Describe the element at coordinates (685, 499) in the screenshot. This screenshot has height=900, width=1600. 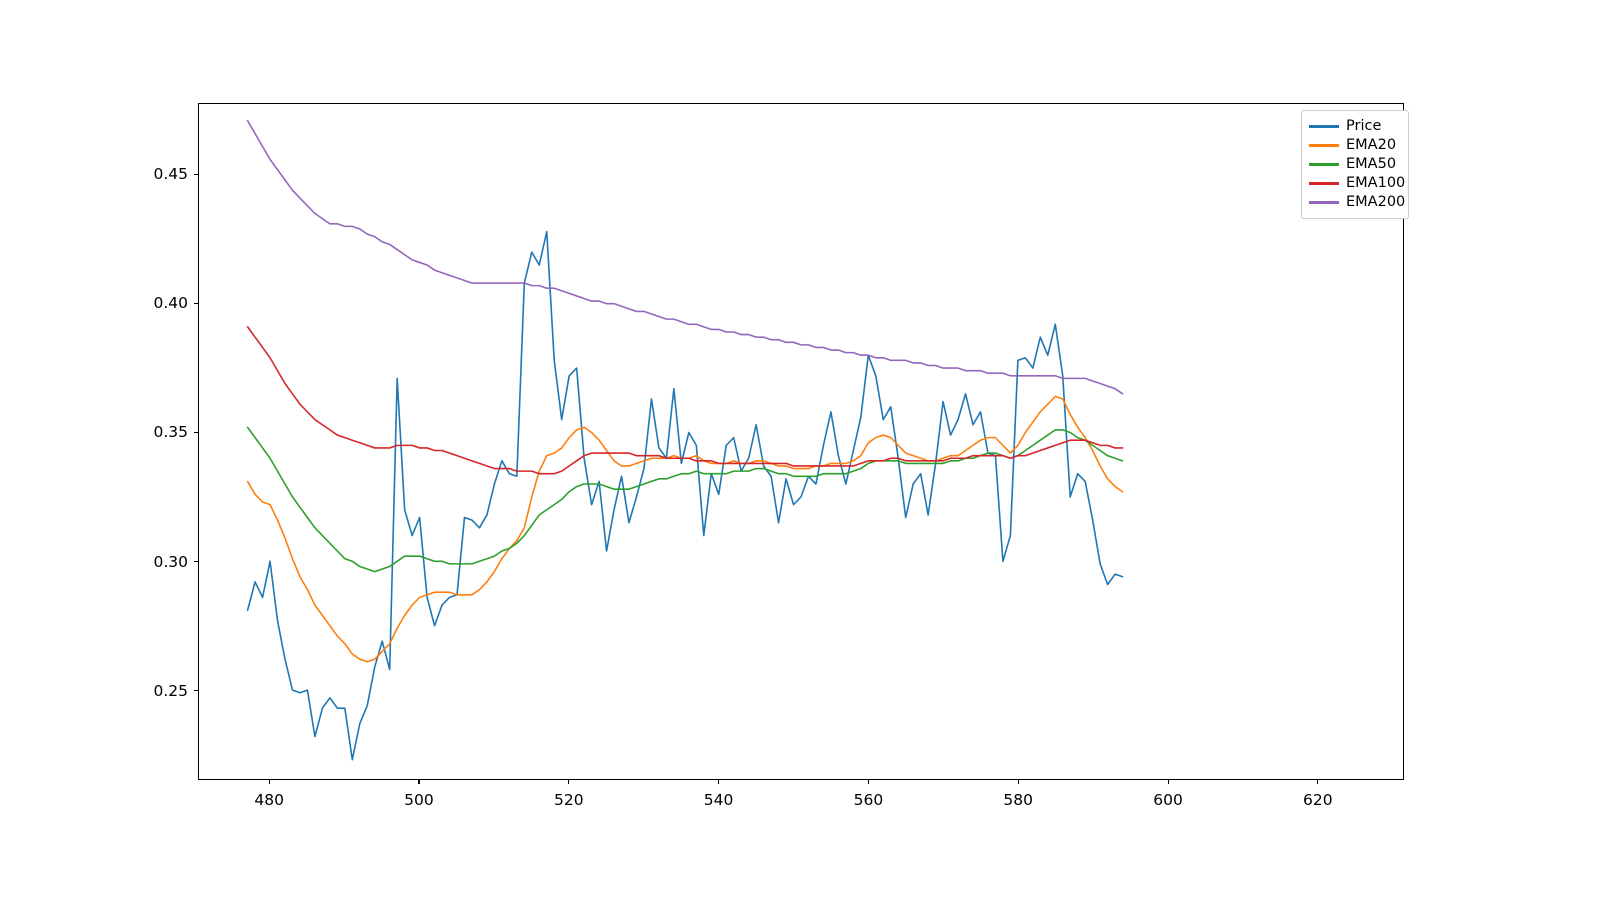
I see `series-line-ema50` at that location.